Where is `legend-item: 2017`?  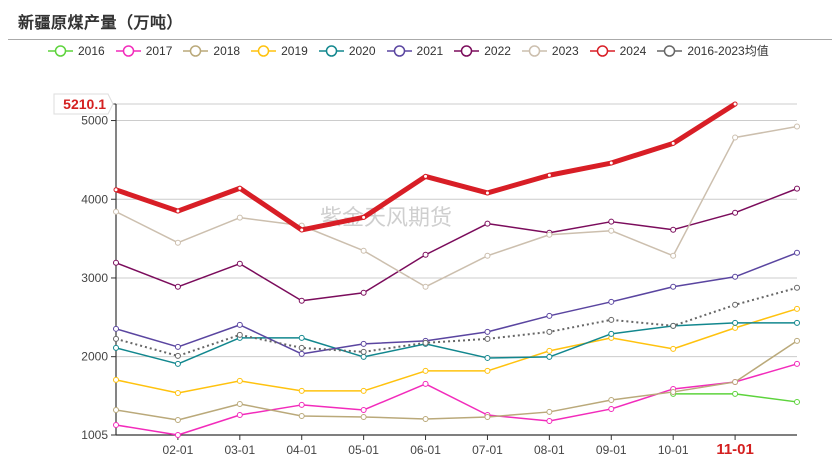 legend-item: 2017 is located at coordinates (143, 51).